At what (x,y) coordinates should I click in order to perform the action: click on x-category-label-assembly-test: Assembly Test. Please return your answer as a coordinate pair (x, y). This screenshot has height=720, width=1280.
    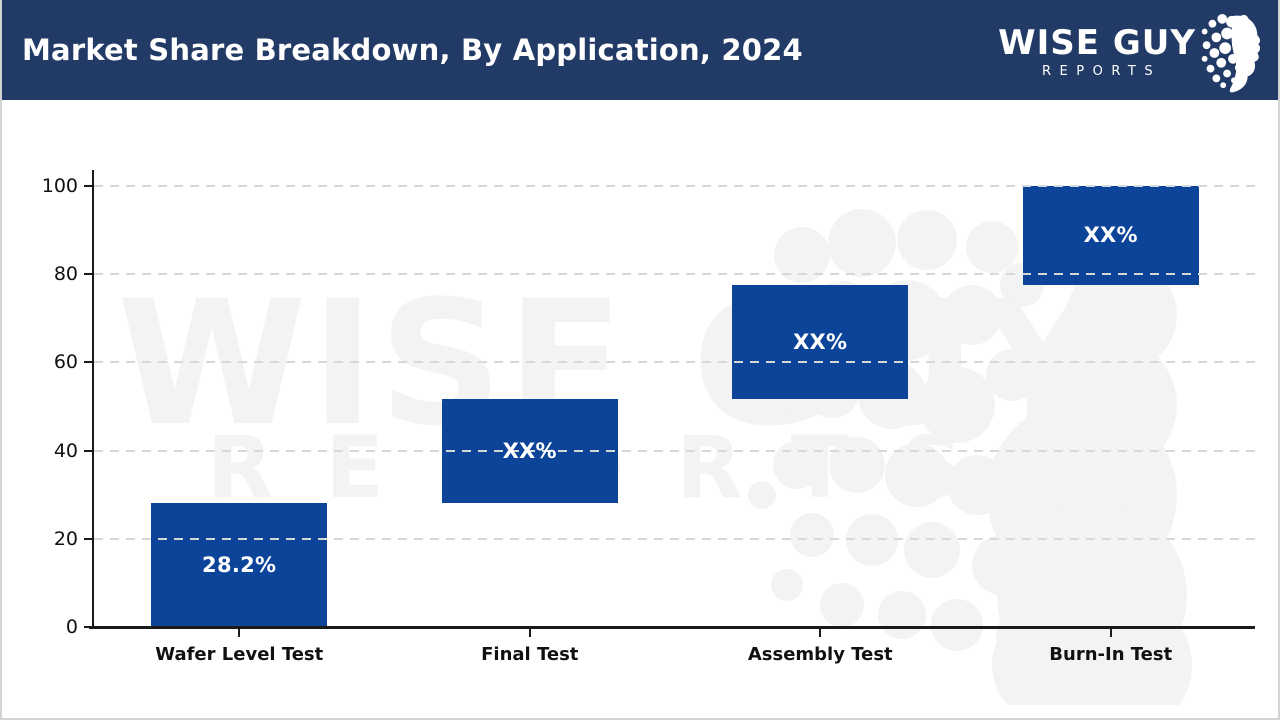
    Looking at the image, I should click on (820, 654).